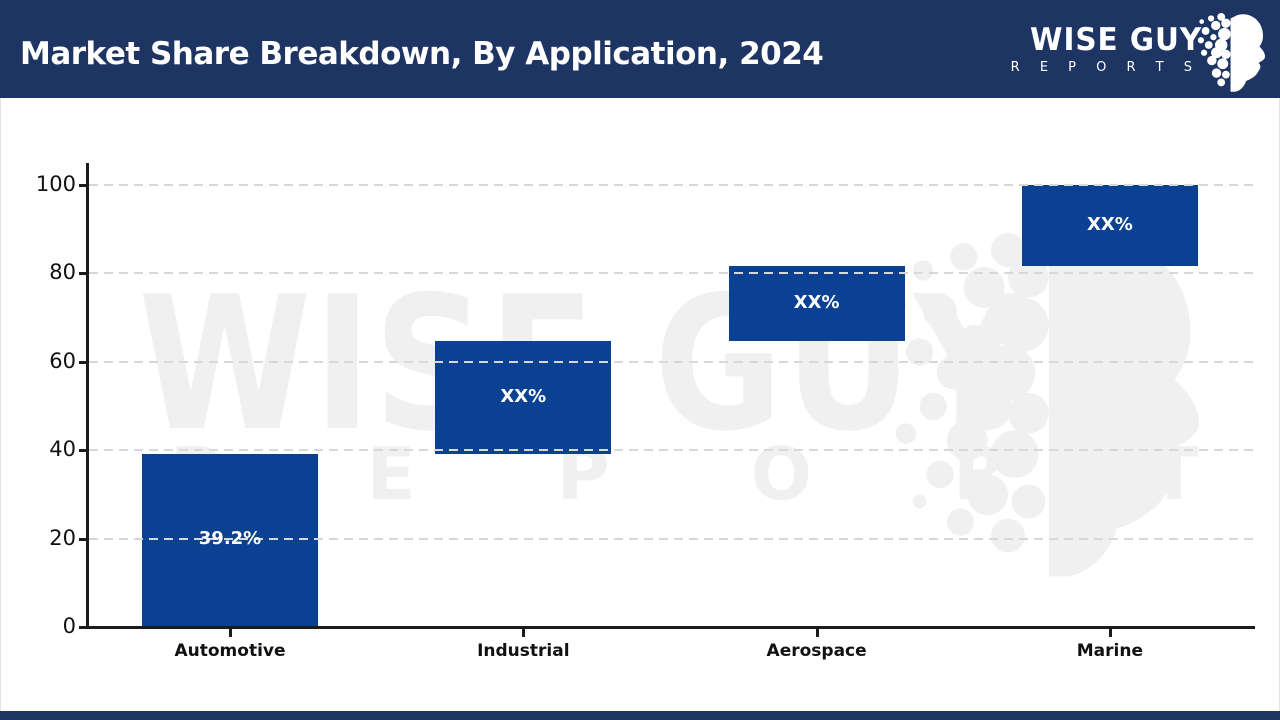 This screenshot has height=720, width=1280. Describe the element at coordinates (62, 449) in the screenshot. I see `y-tick-label-40: 40` at that location.